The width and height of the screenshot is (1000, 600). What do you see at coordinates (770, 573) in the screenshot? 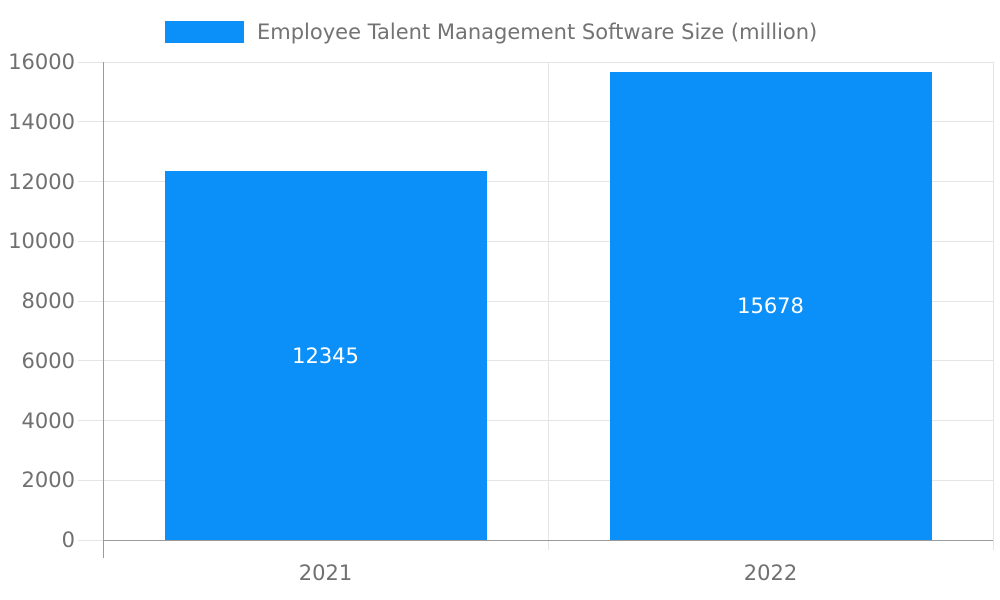
I see `x-axis-tick-label: 2022` at bounding box center [770, 573].